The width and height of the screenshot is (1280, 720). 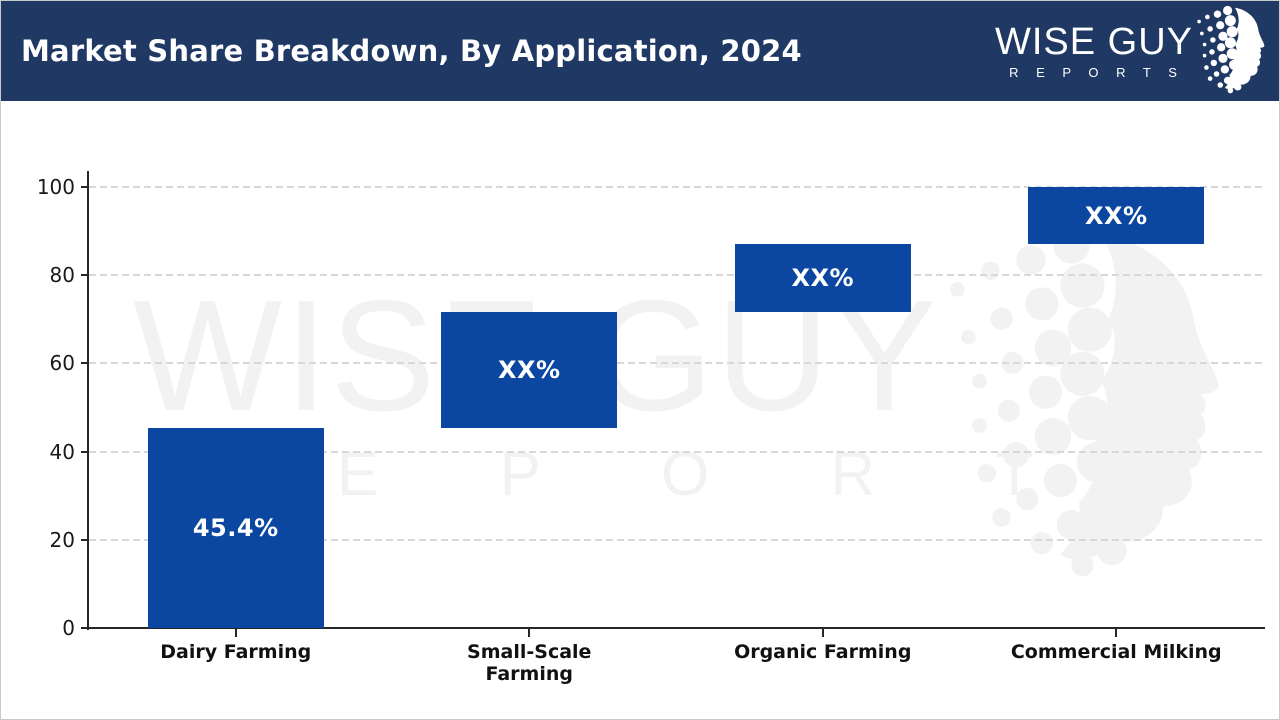 What do you see at coordinates (1116, 652) in the screenshot?
I see `x-axis-category-label: Commercial Milking` at bounding box center [1116, 652].